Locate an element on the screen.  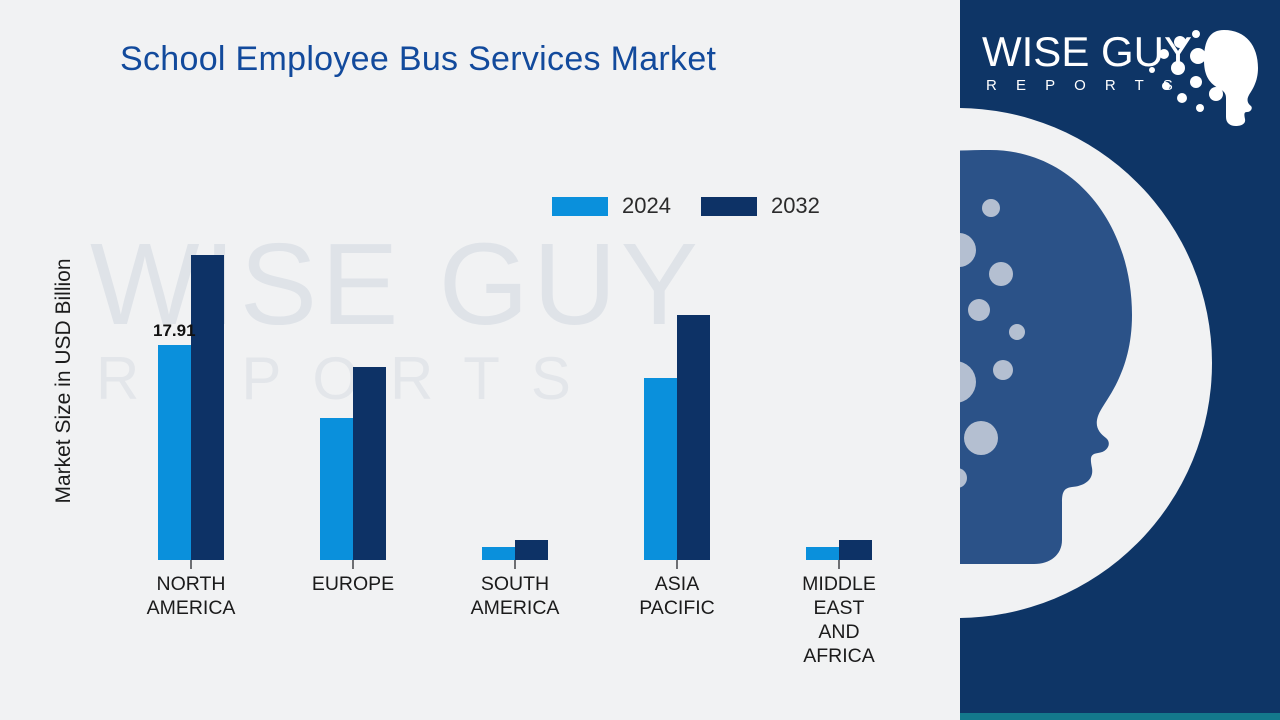
bar-group: SOUTH AMERICA is located at coordinates (515, 409).